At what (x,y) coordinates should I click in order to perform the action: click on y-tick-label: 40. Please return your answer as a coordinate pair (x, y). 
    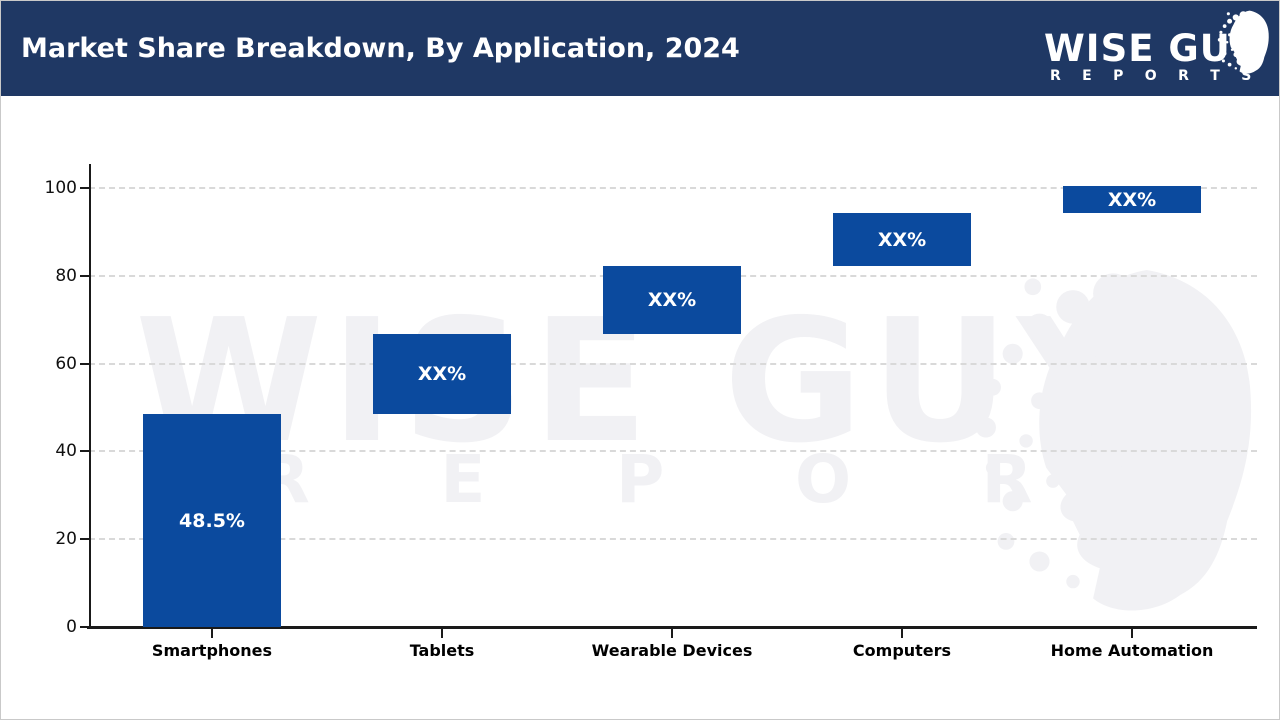
    Looking at the image, I should click on (66, 451).